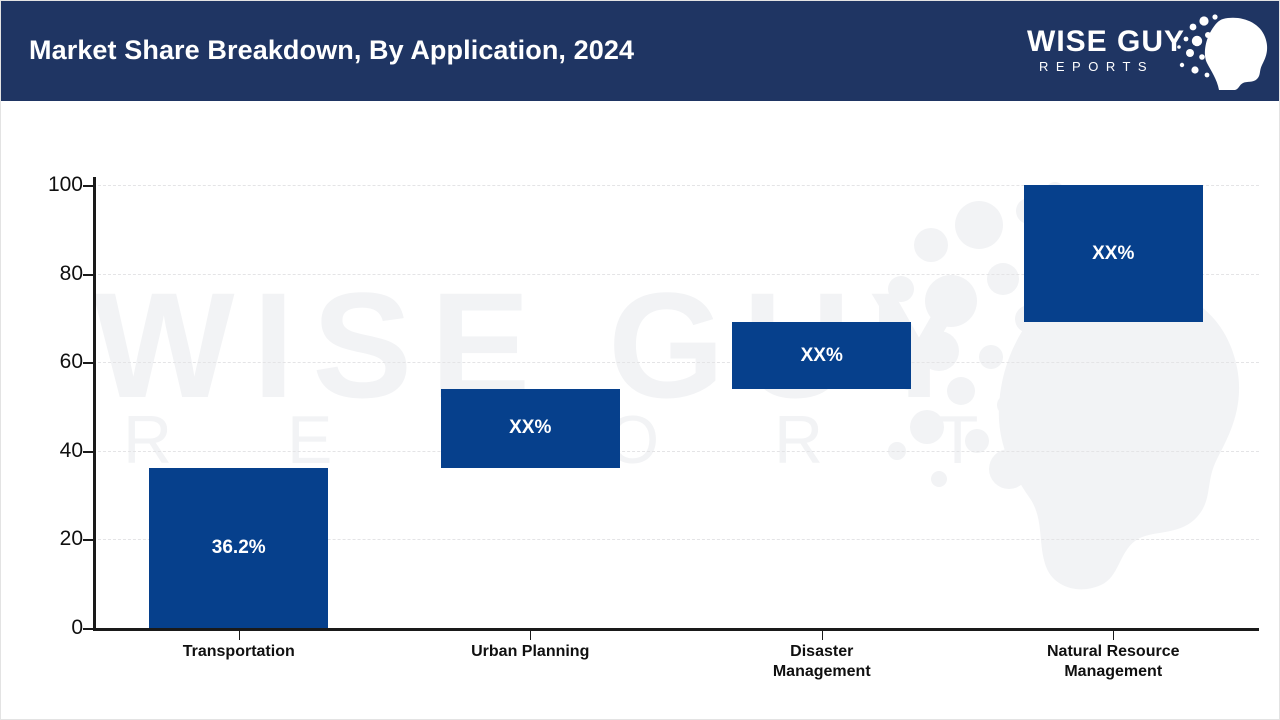 The image size is (1280, 720). Describe the element at coordinates (1097, 66) in the screenshot. I see `logo-subwordmark: REPORTS` at that location.